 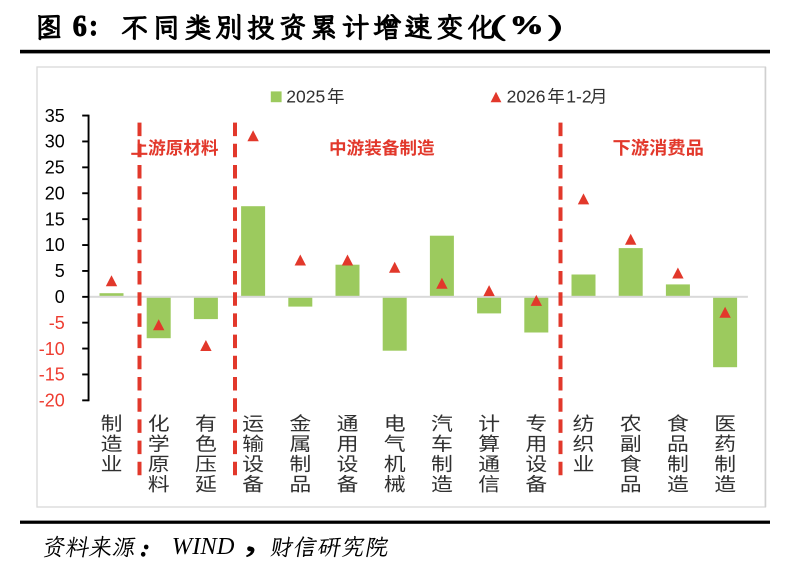 What do you see at coordinates (55, 219) in the screenshot?
I see `svg-text: 15` at bounding box center [55, 219].